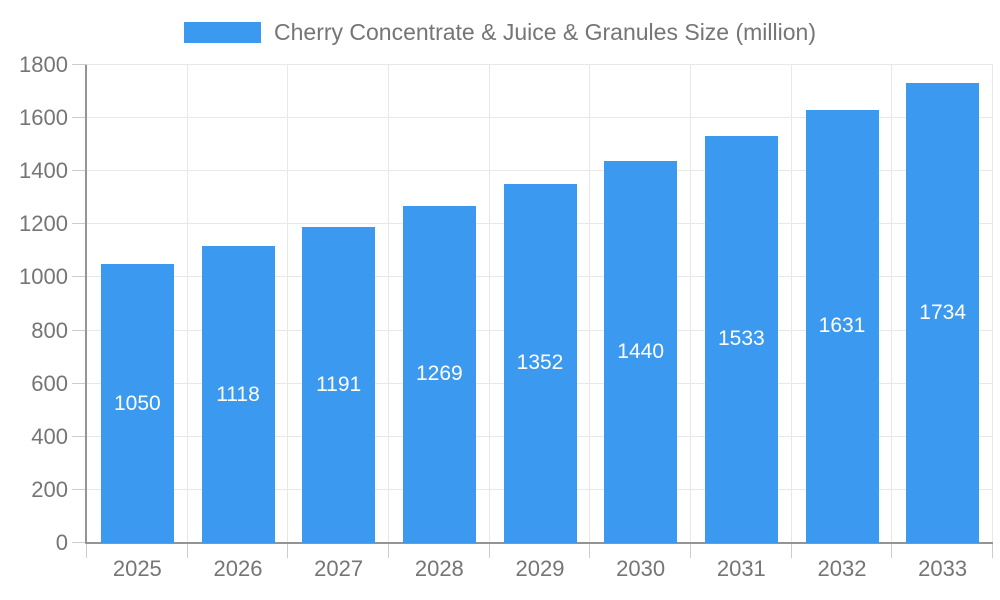 This screenshot has width=1000, height=600. What do you see at coordinates (539, 543) in the screenshot?
I see `x-axis-line` at bounding box center [539, 543].